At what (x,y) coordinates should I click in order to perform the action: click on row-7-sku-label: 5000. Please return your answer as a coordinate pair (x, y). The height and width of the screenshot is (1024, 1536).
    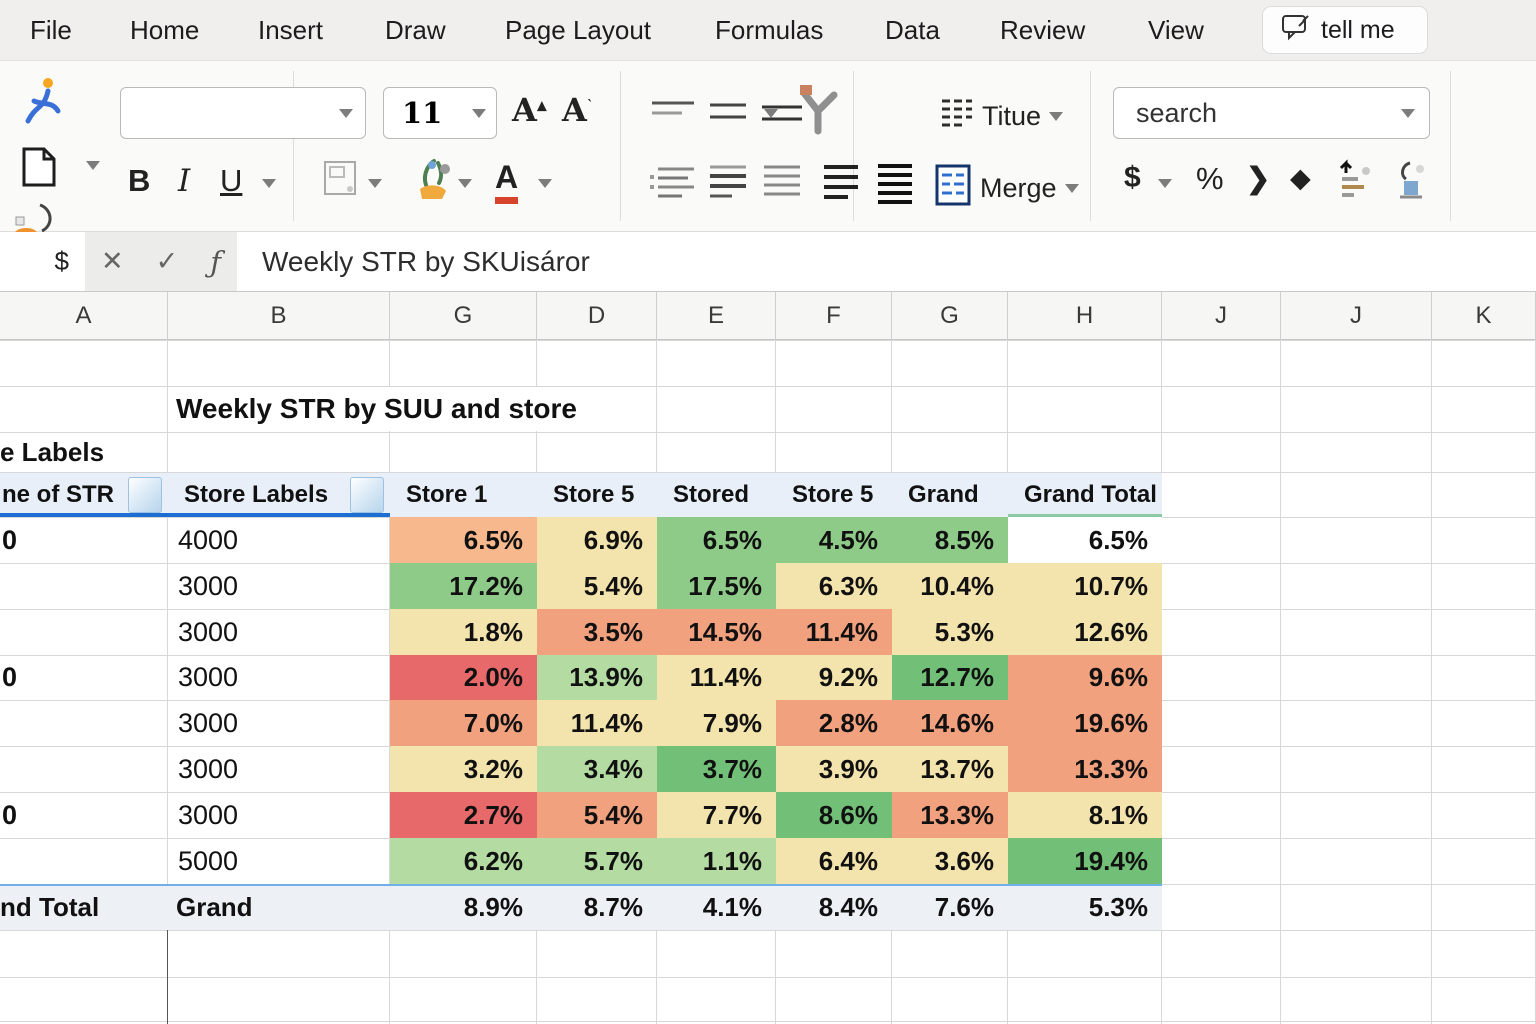
    Looking at the image, I should click on (208, 860).